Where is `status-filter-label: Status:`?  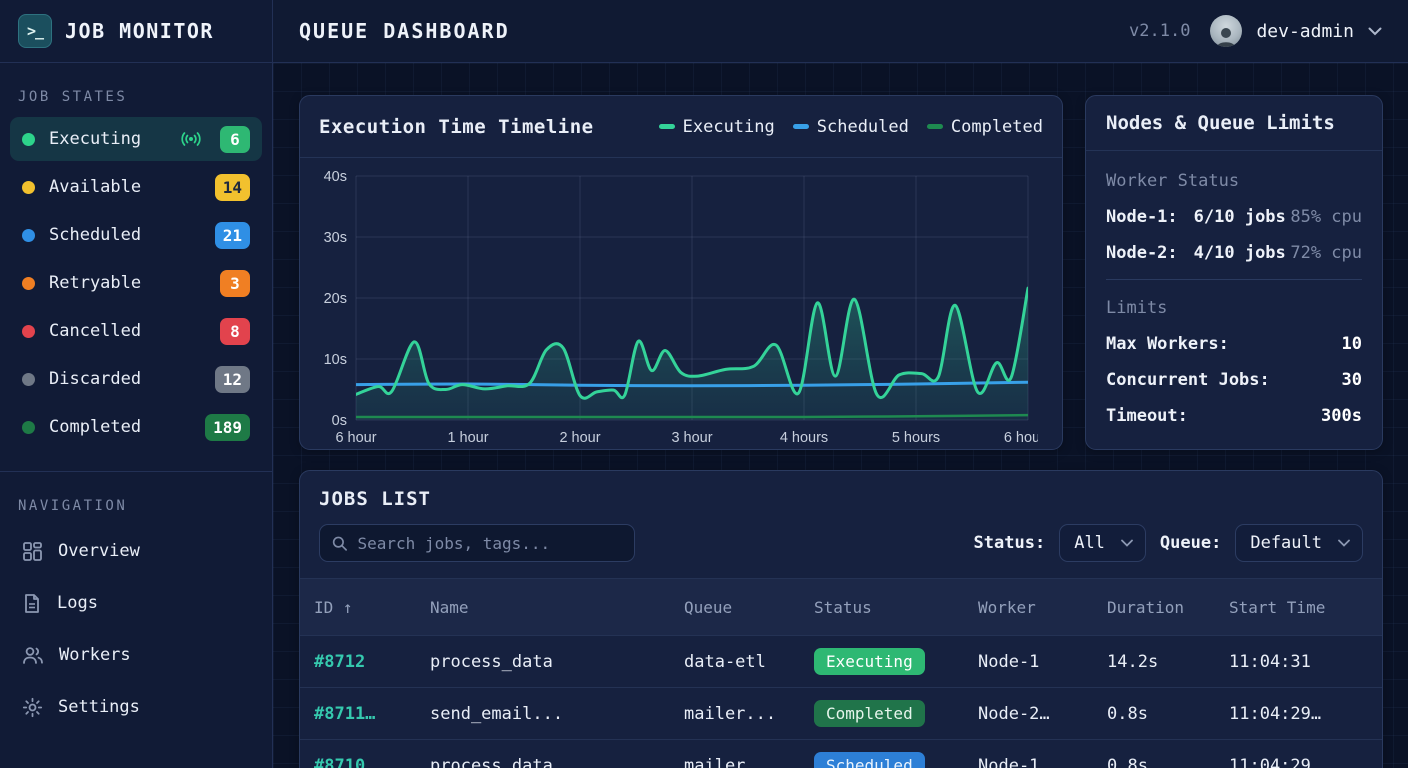
status-filter-label: Status: is located at coordinates (1009, 543).